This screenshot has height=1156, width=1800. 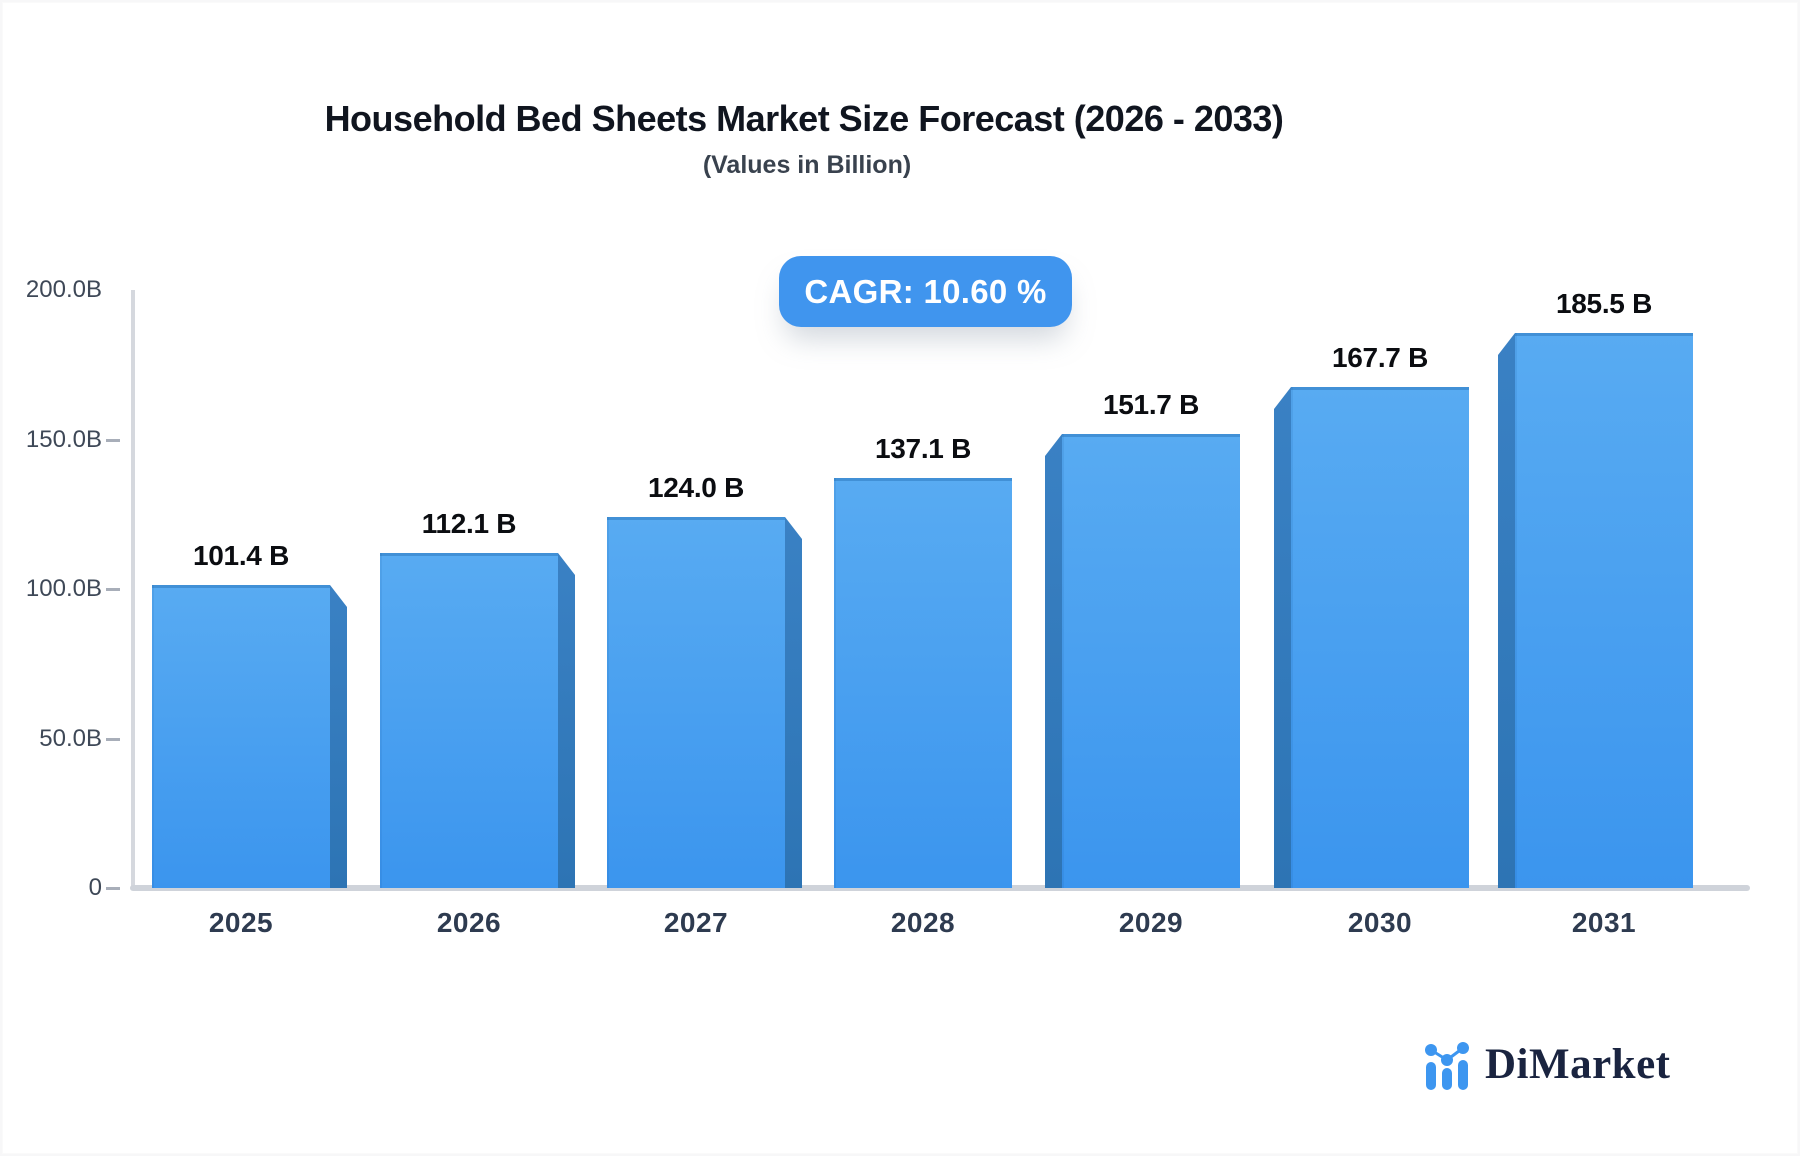 I want to click on x-axis-label-2031: 2031, so click(x=1604, y=922).